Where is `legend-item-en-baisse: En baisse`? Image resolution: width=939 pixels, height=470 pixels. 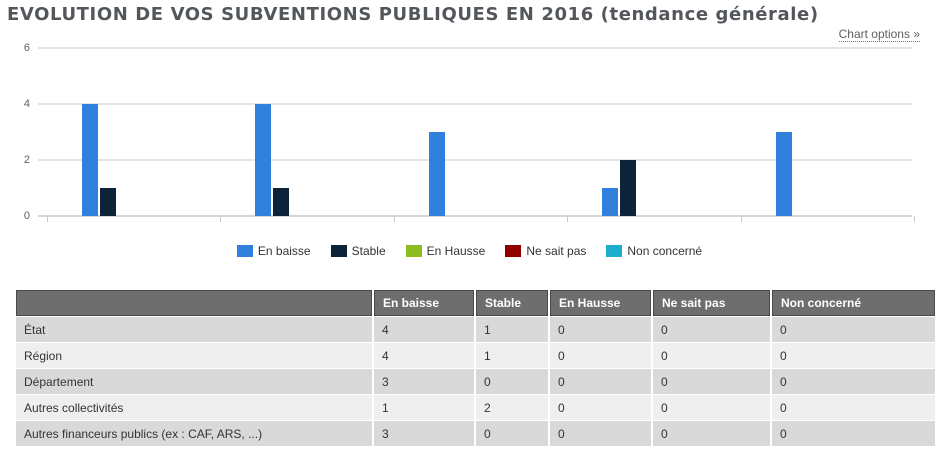
legend-item-en-baisse: En baisse is located at coordinates (273, 251).